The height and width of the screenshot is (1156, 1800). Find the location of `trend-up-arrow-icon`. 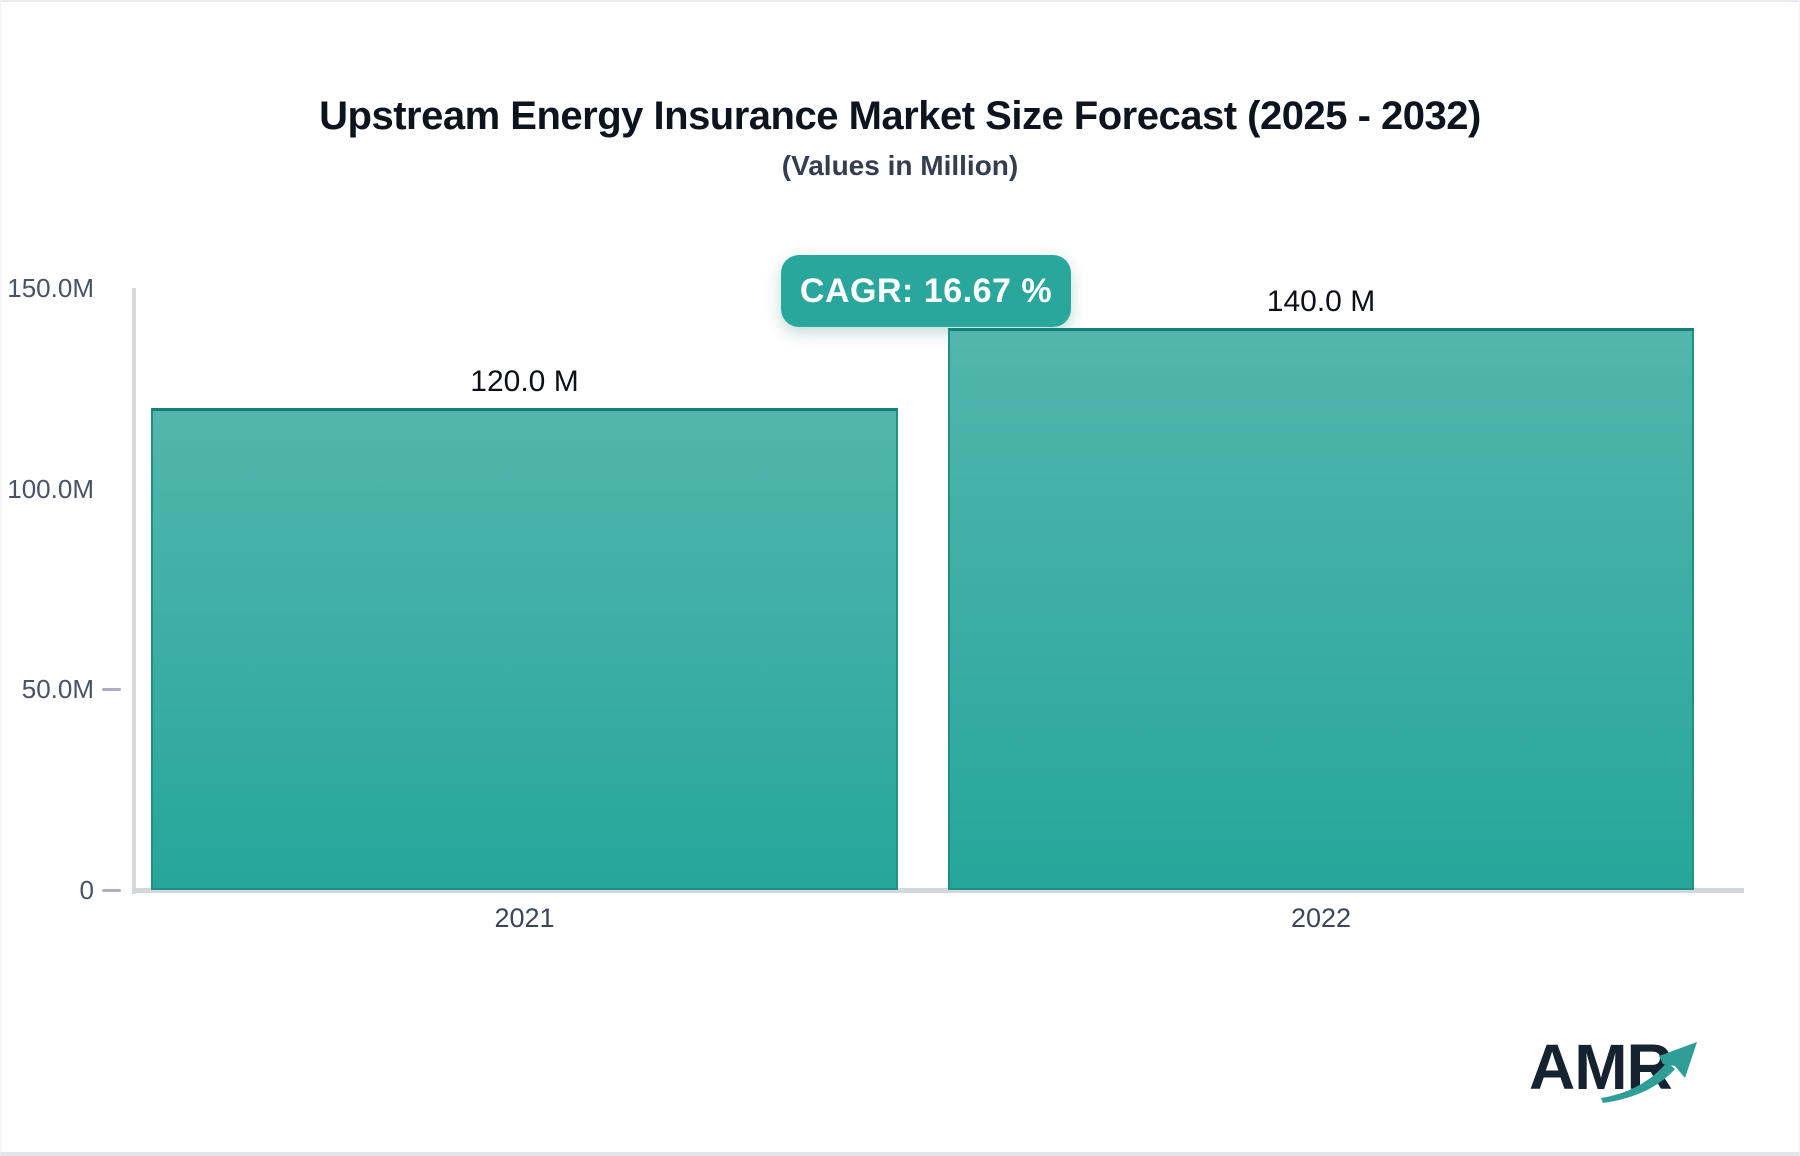

trend-up-arrow-icon is located at coordinates (1649, 1072).